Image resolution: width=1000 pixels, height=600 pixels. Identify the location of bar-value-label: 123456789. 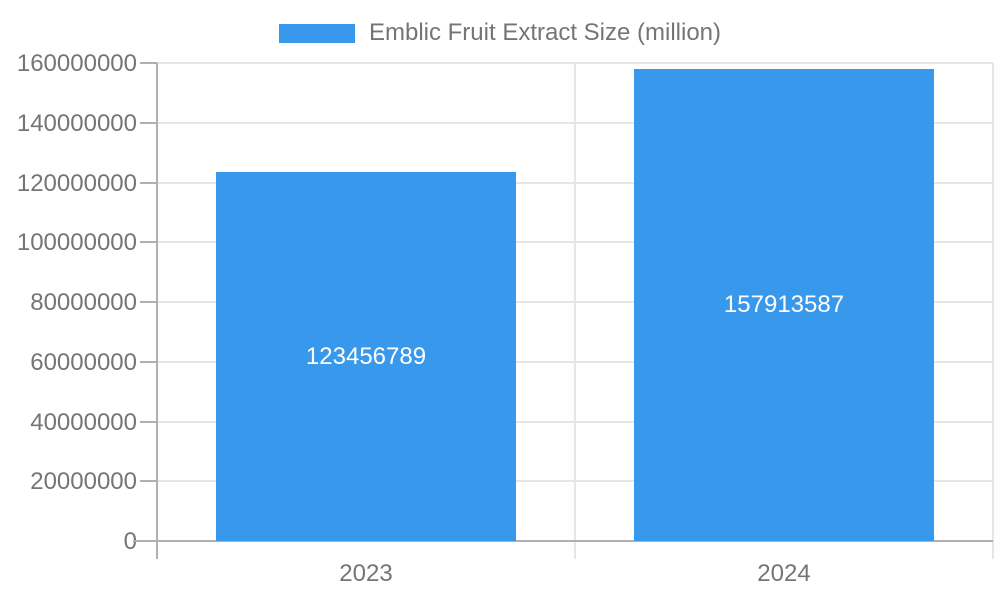
(366, 356).